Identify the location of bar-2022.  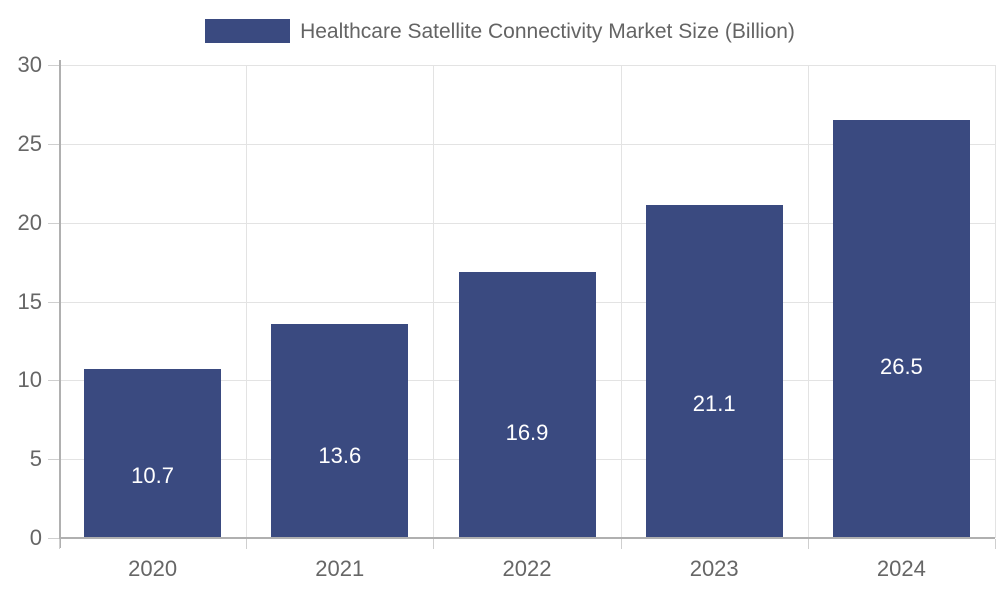
(527, 404).